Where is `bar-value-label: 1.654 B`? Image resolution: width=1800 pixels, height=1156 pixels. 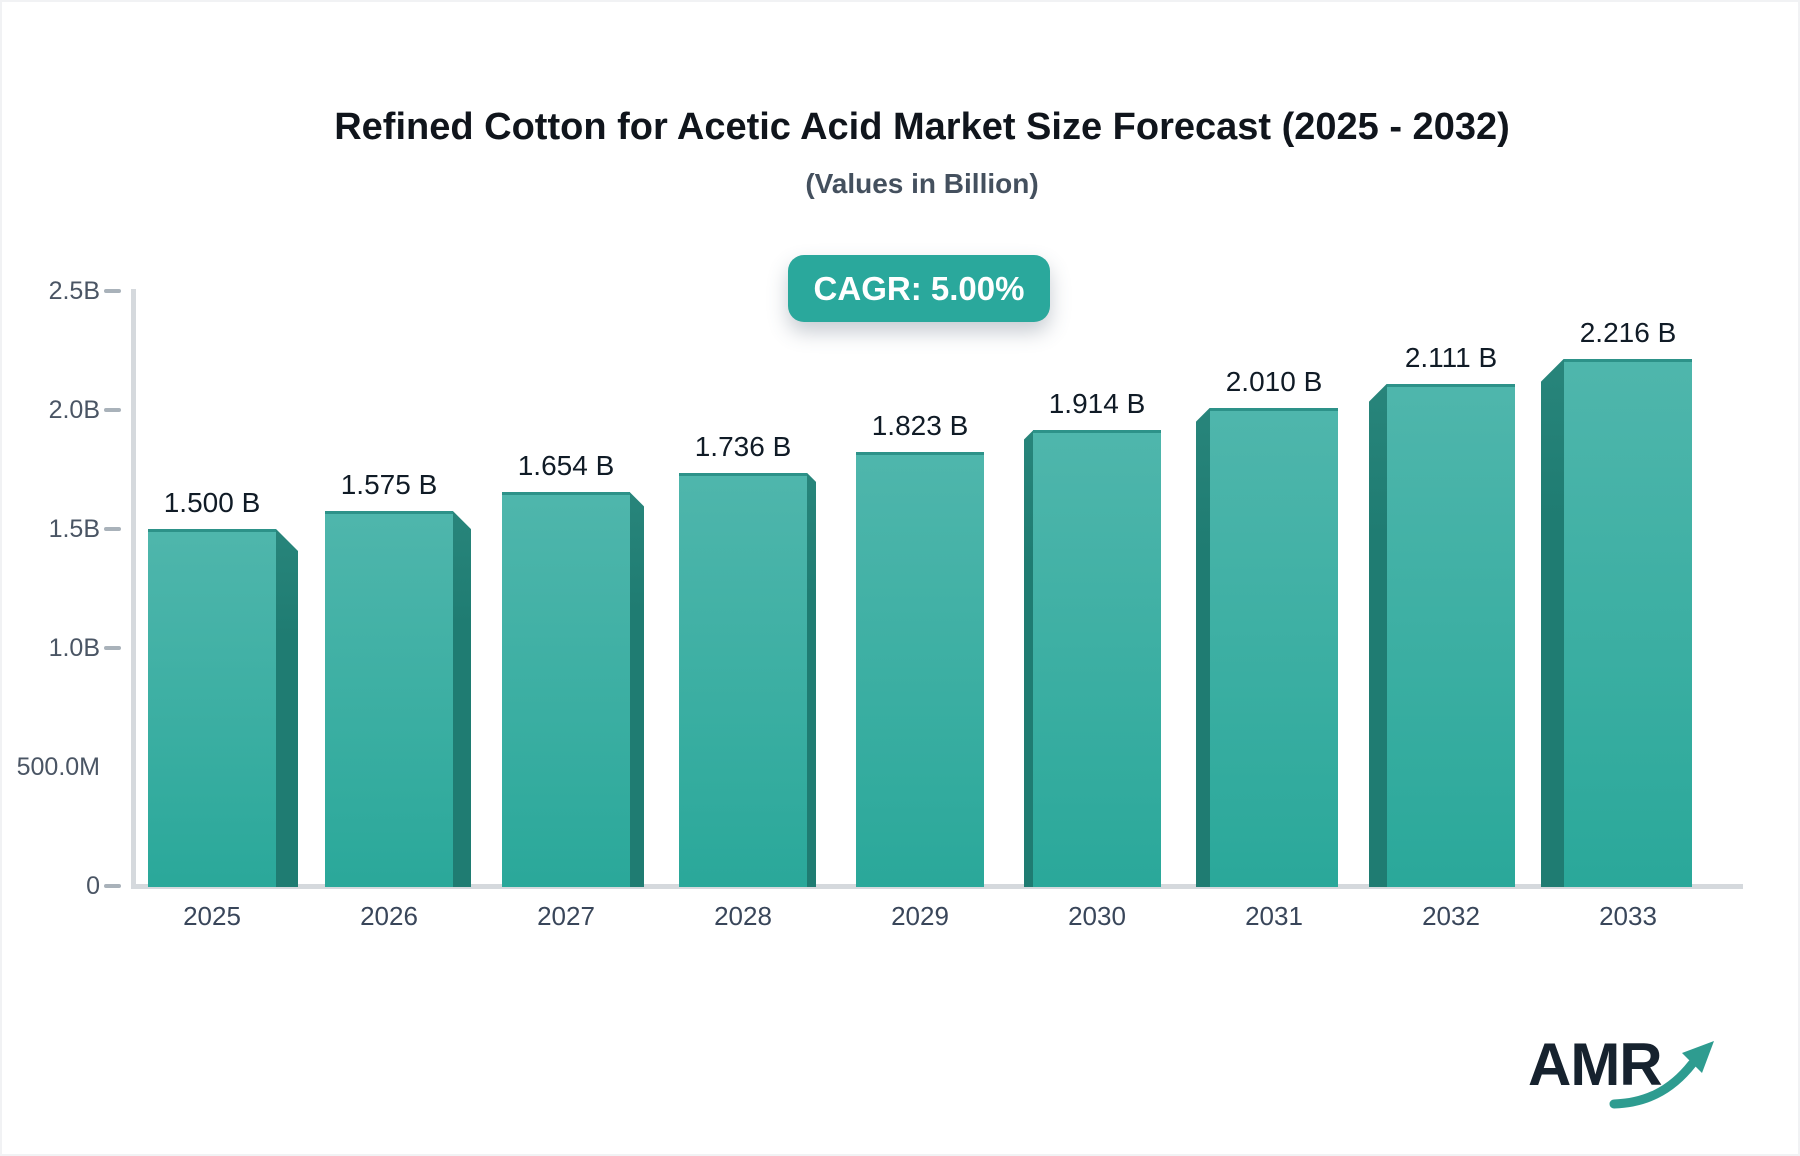
bar-value-label: 1.654 B is located at coordinates (566, 466).